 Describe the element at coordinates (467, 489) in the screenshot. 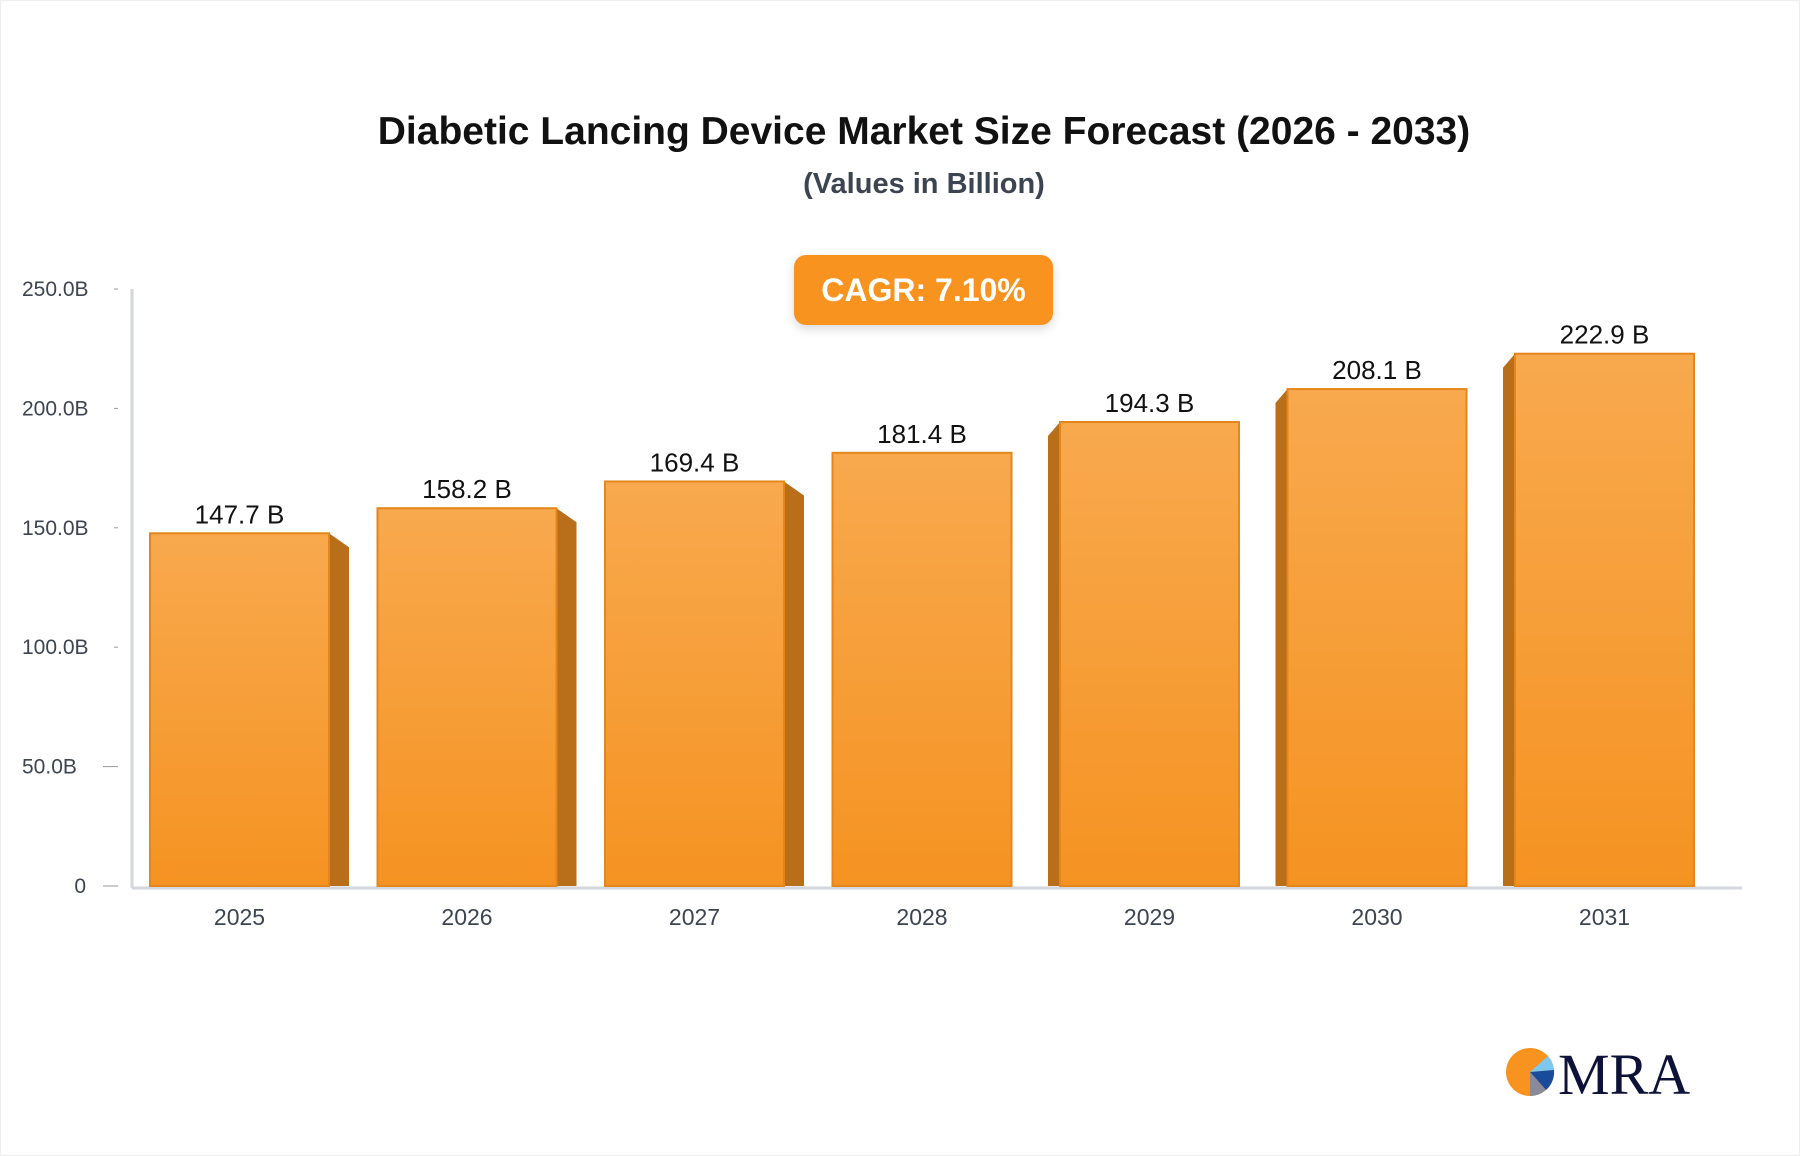

I see `data-label: 158.2 B` at that location.